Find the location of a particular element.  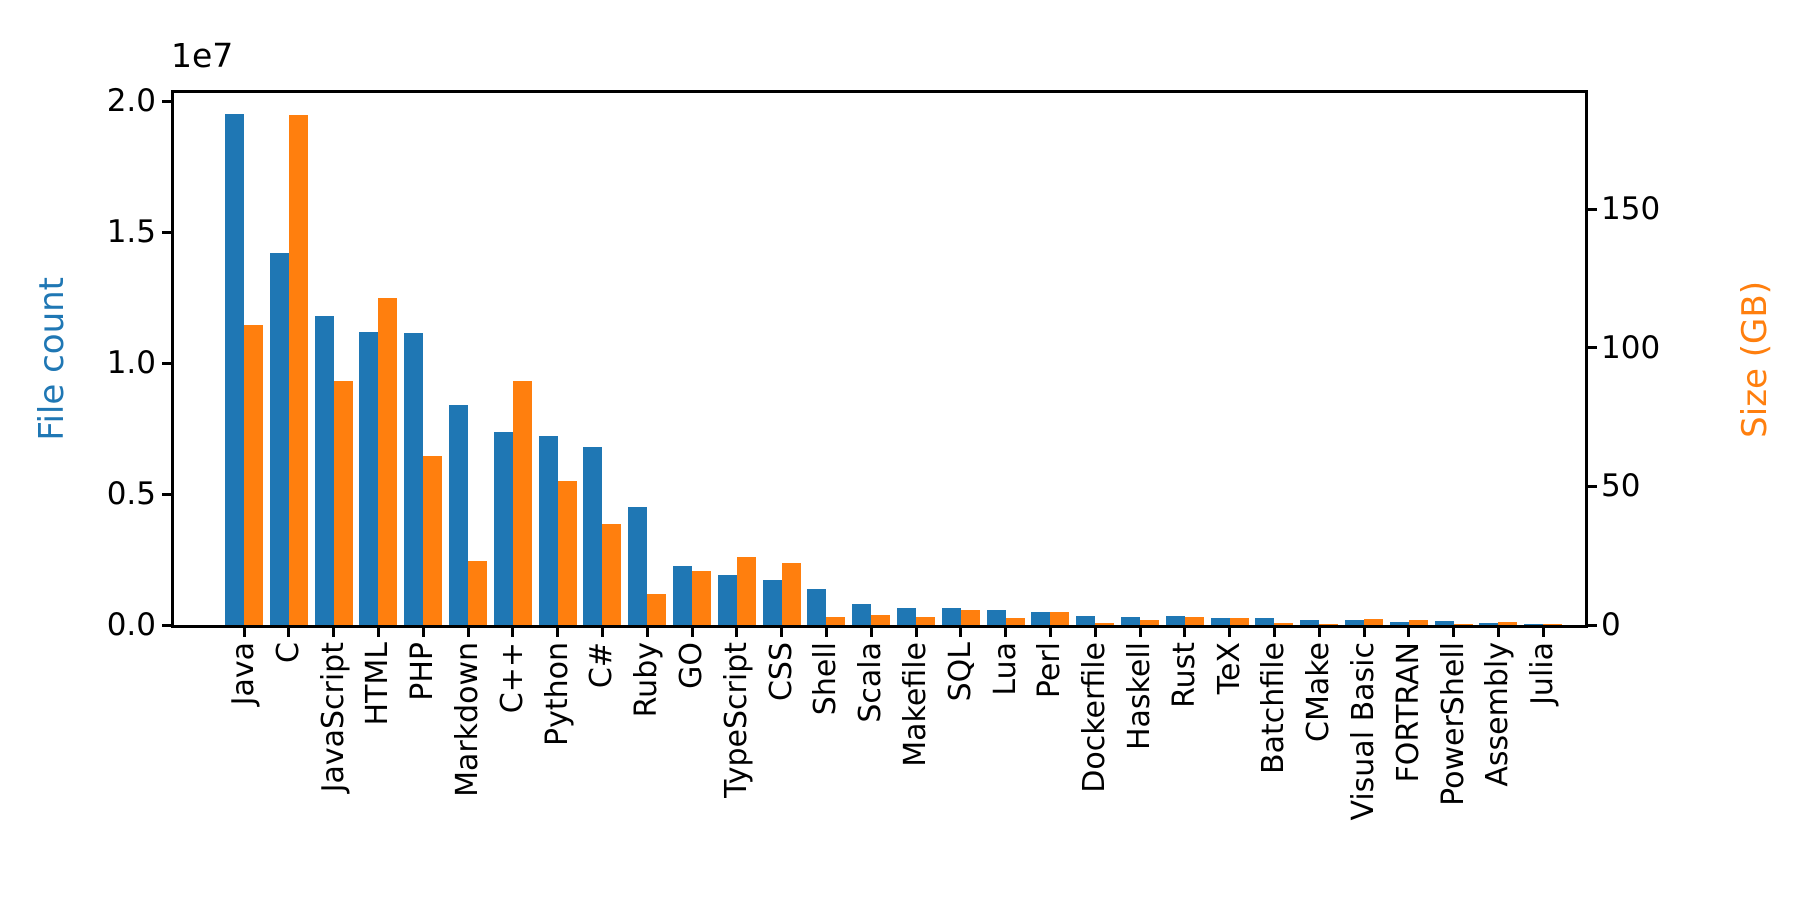

x-tick-label-SQL: SQL is located at coordinates (960, 672).